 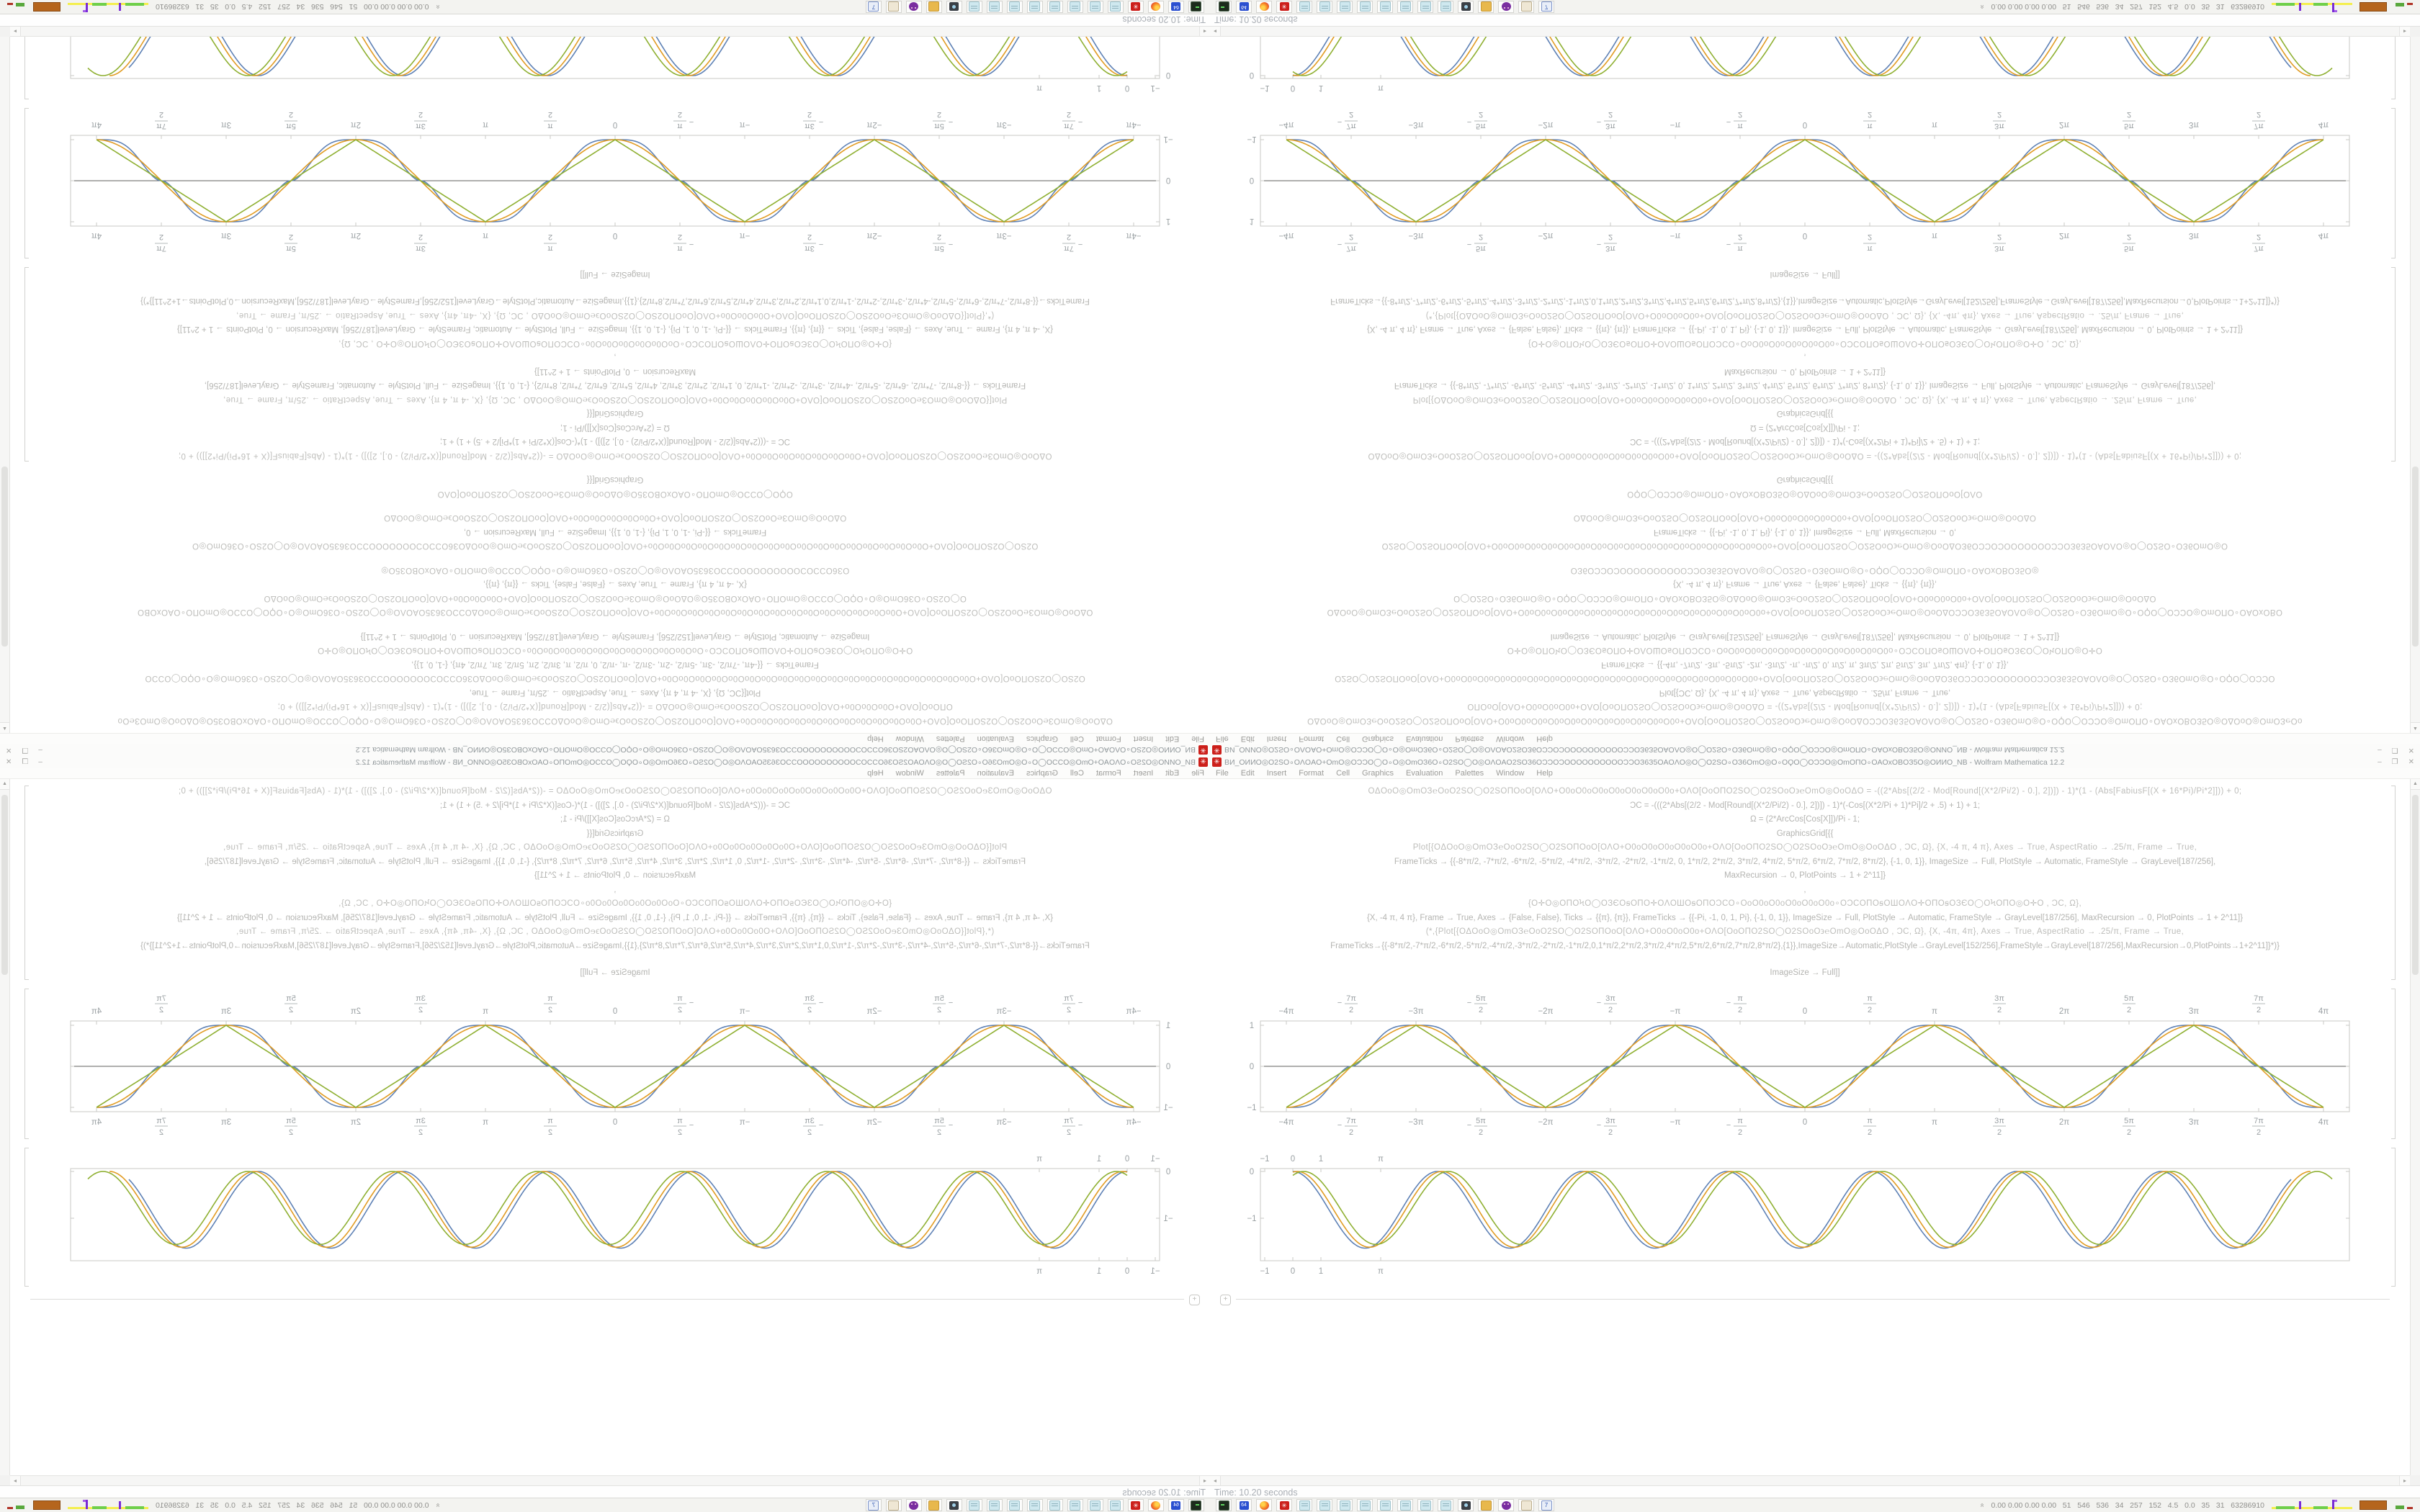 I want to click on menu-edit: Edit, so click(x=1172, y=738).